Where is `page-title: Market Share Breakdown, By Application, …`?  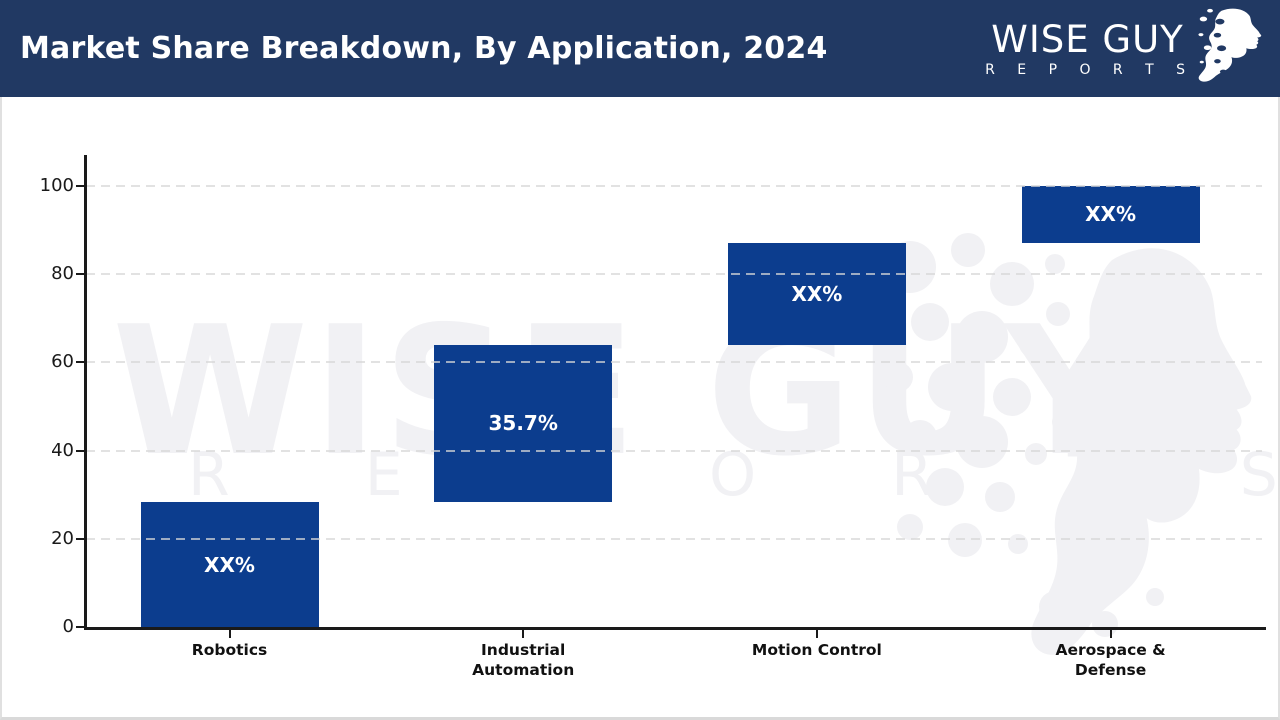
page-title: Market Share Breakdown, By Application, … is located at coordinates (424, 48).